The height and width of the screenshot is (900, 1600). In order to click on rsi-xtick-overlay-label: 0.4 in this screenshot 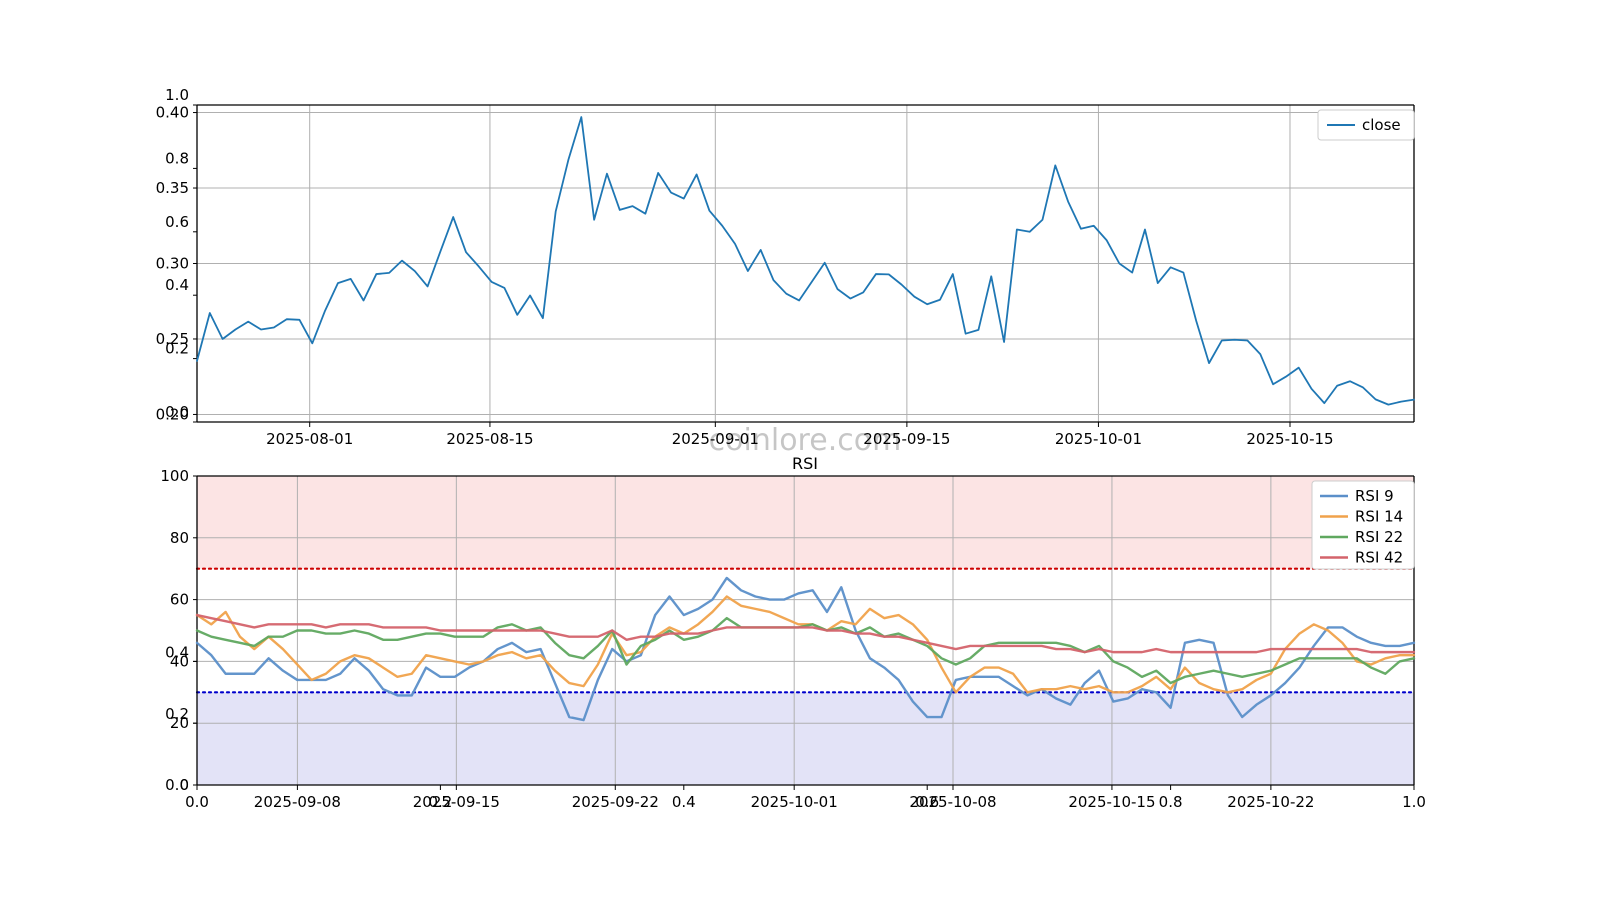, I will do `click(684, 802)`.